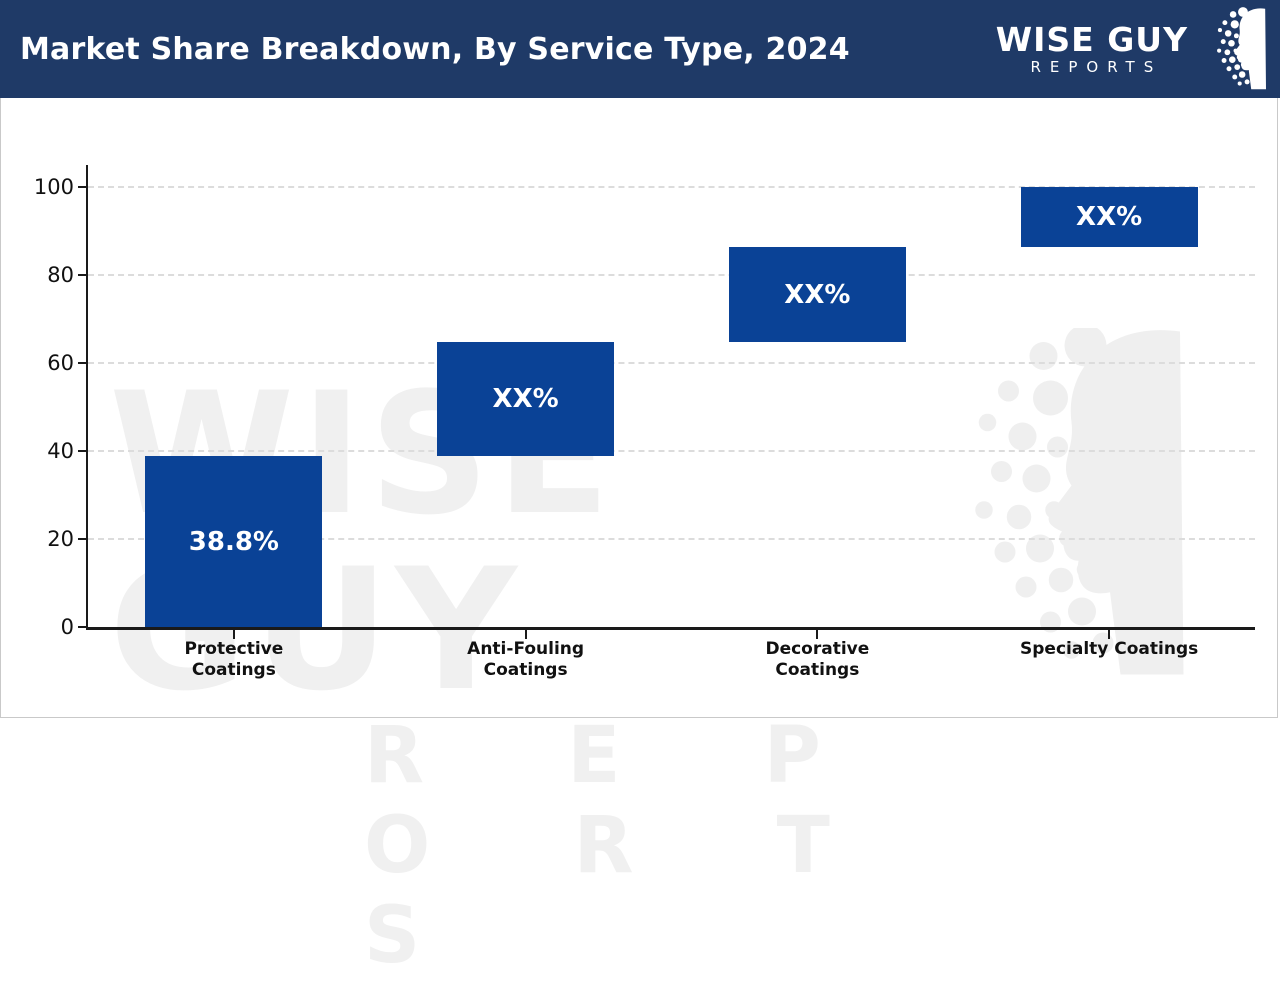  Describe the element at coordinates (1109, 649) in the screenshot. I see `x-category-label: Specialty Coatings` at that location.